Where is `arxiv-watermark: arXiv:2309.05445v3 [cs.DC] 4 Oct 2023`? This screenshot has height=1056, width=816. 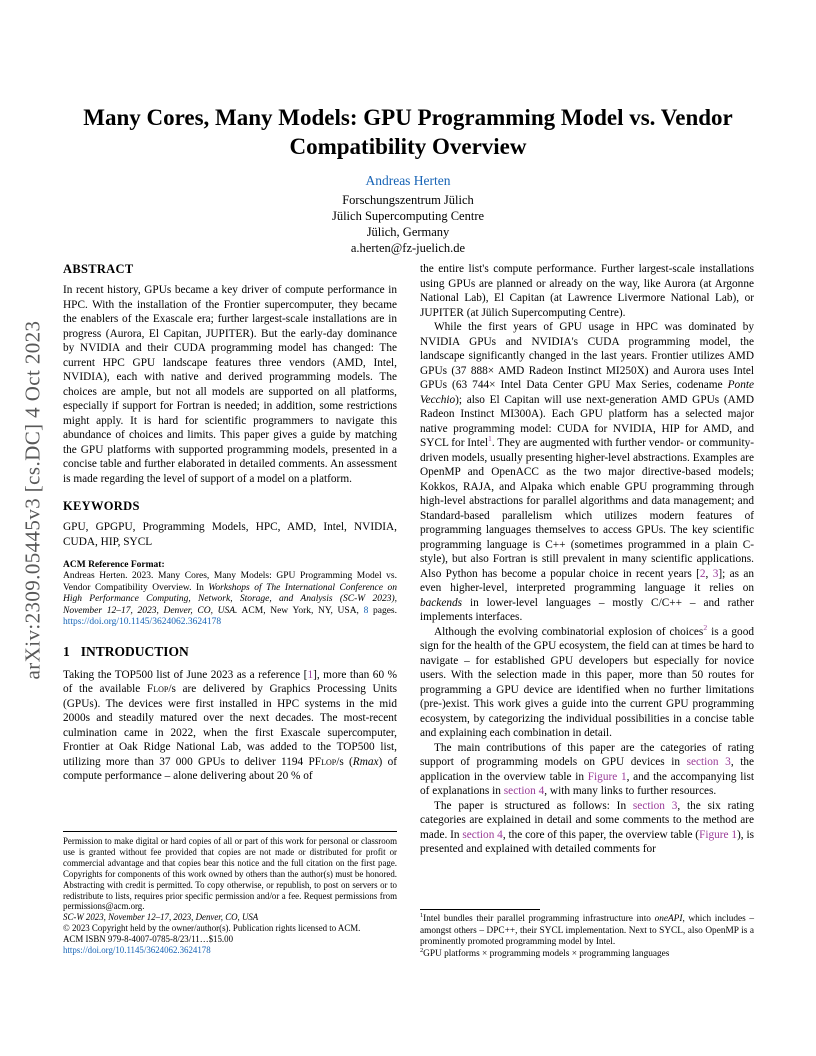
arxiv-watermark: arXiv:2309.05445v3 [cs.DC] 4 Oct 2023 is located at coordinates (32, 500).